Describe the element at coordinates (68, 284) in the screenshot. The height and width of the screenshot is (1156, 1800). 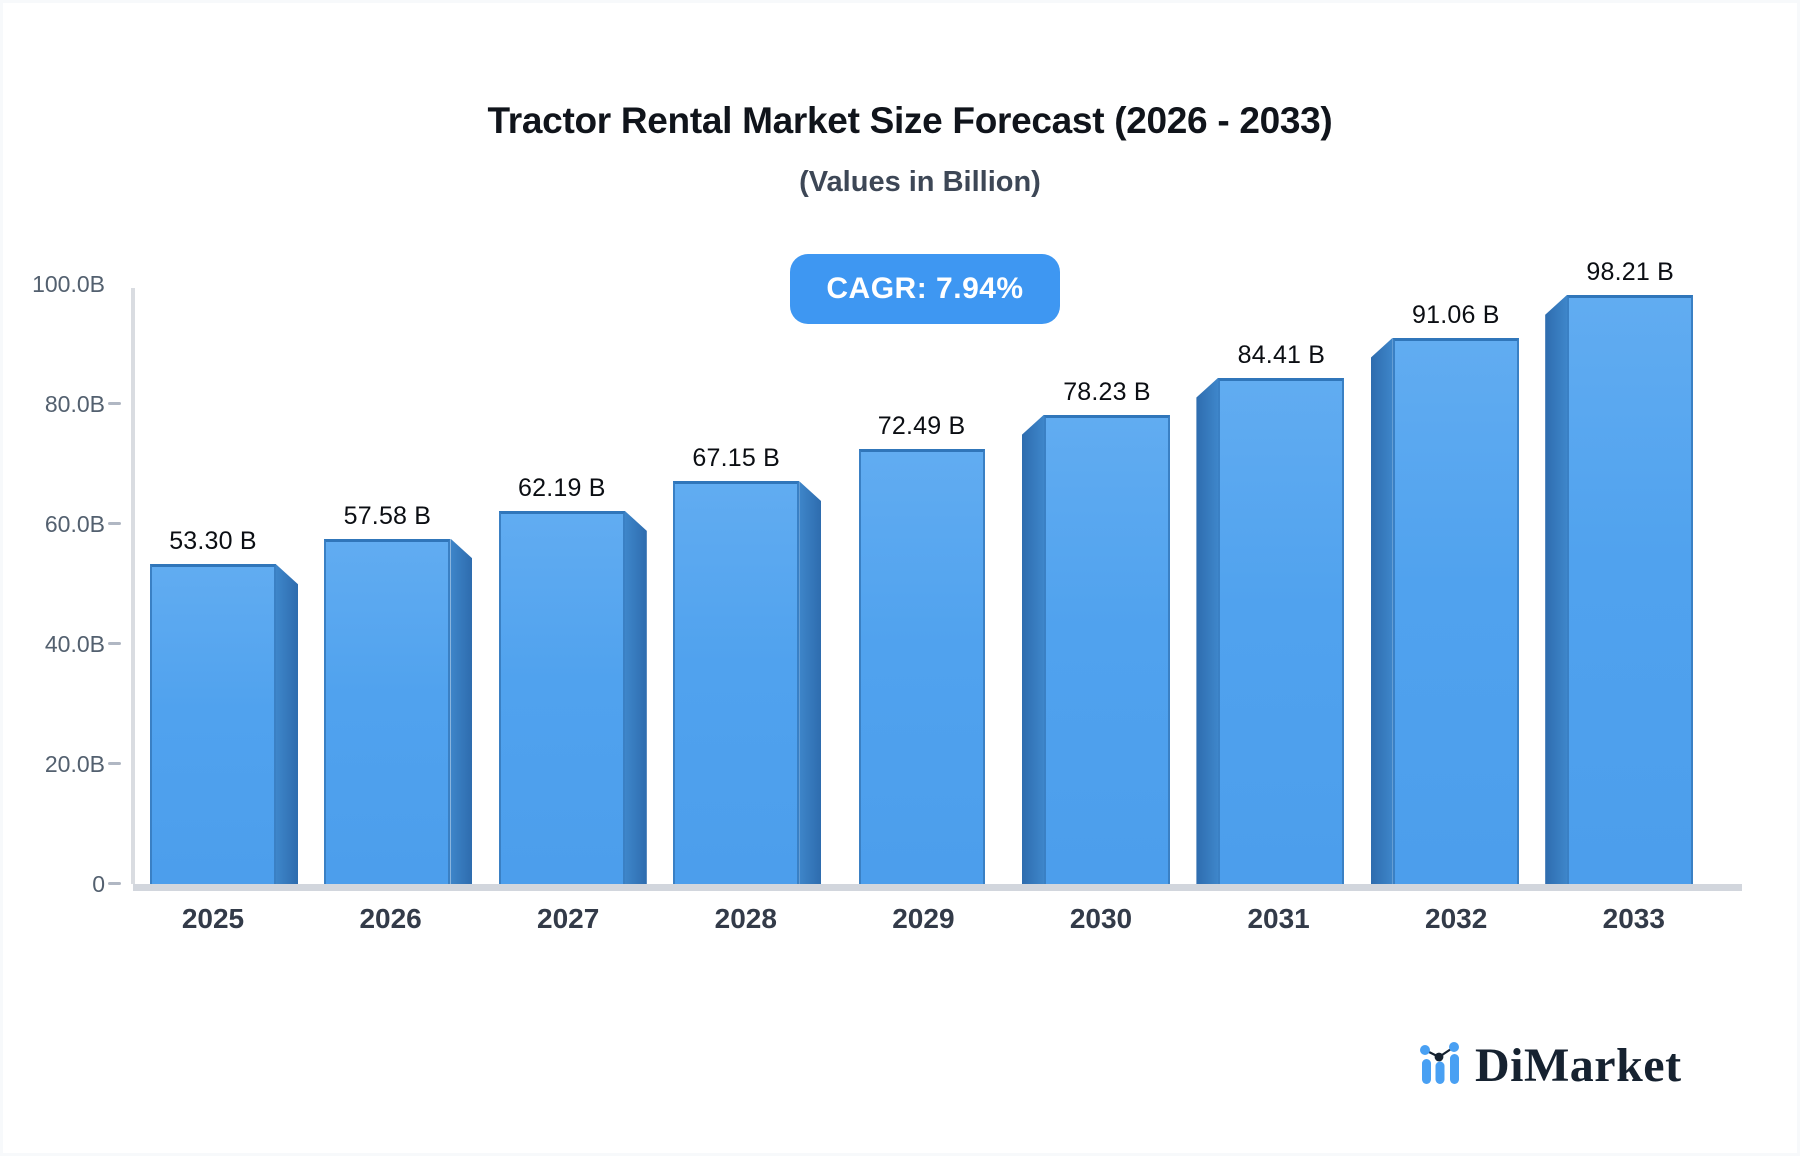
I see `y-tick-label: 100.0B` at that location.